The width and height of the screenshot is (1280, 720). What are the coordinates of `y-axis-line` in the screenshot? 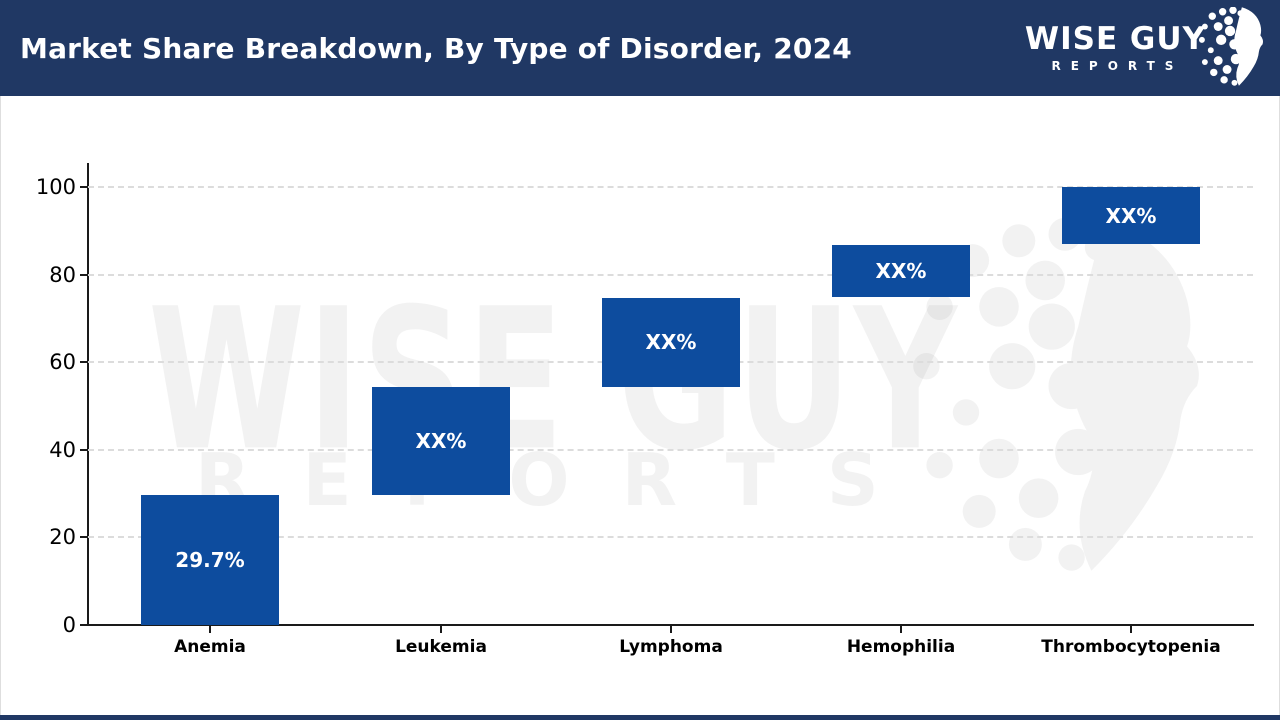 It's located at (88, 394).